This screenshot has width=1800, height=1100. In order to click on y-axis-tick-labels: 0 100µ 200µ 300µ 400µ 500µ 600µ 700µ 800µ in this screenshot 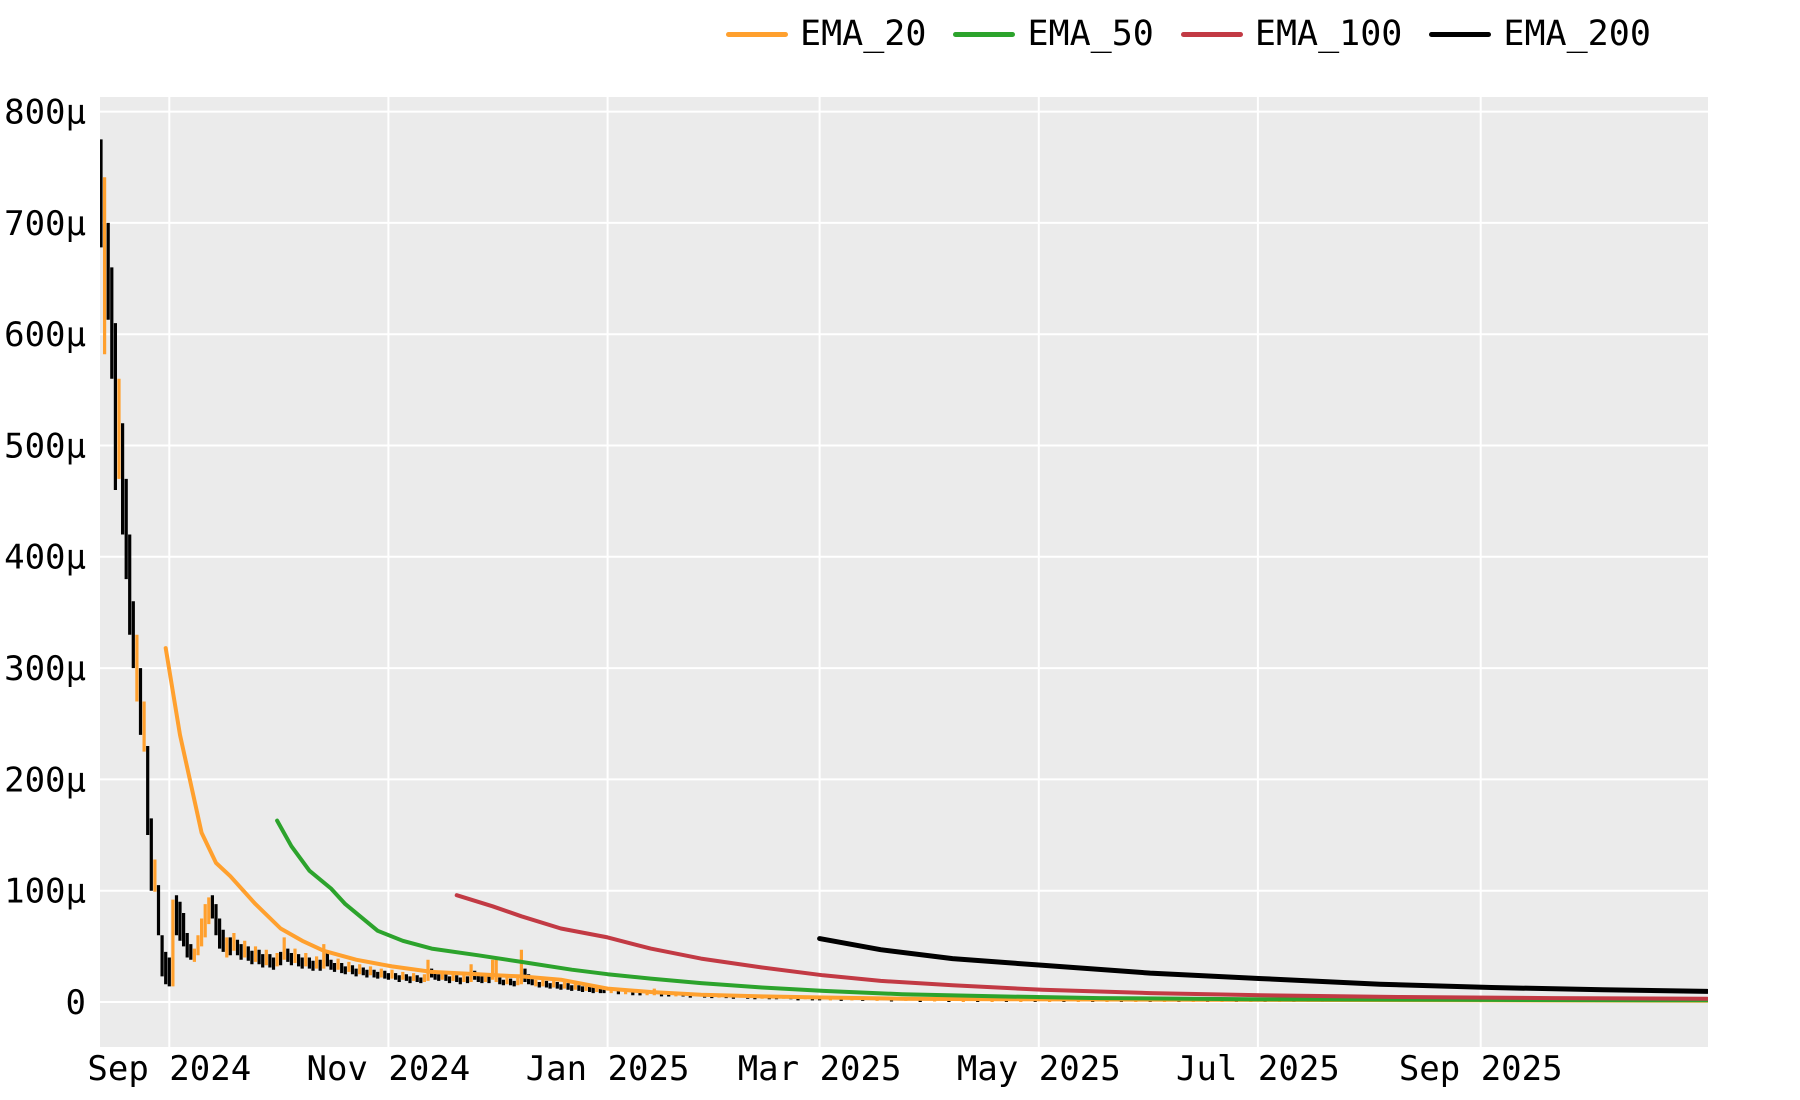, I will do `click(45, 558)`.